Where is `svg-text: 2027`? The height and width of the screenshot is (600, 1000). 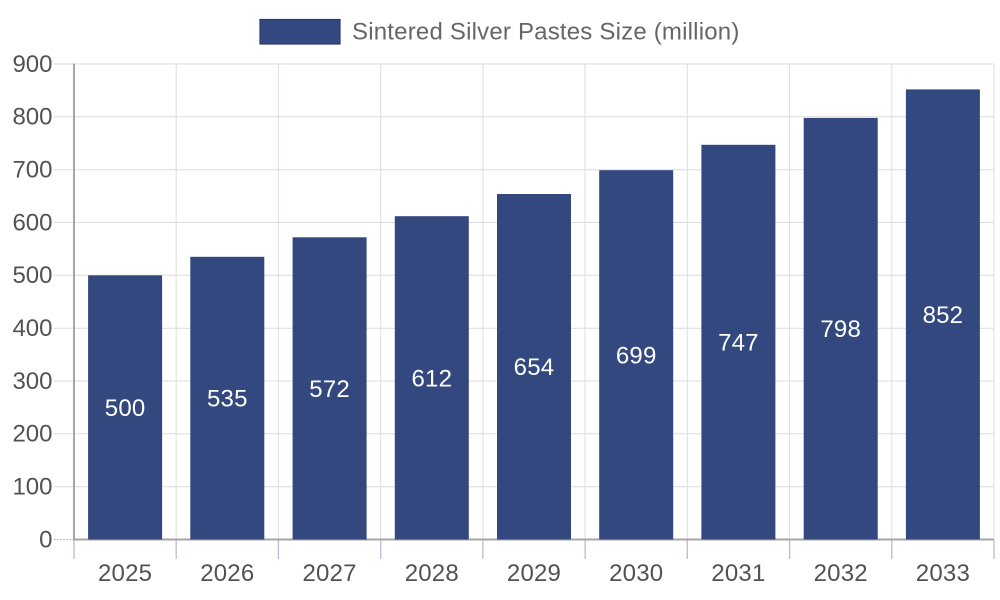
svg-text: 2027 is located at coordinates (329, 573).